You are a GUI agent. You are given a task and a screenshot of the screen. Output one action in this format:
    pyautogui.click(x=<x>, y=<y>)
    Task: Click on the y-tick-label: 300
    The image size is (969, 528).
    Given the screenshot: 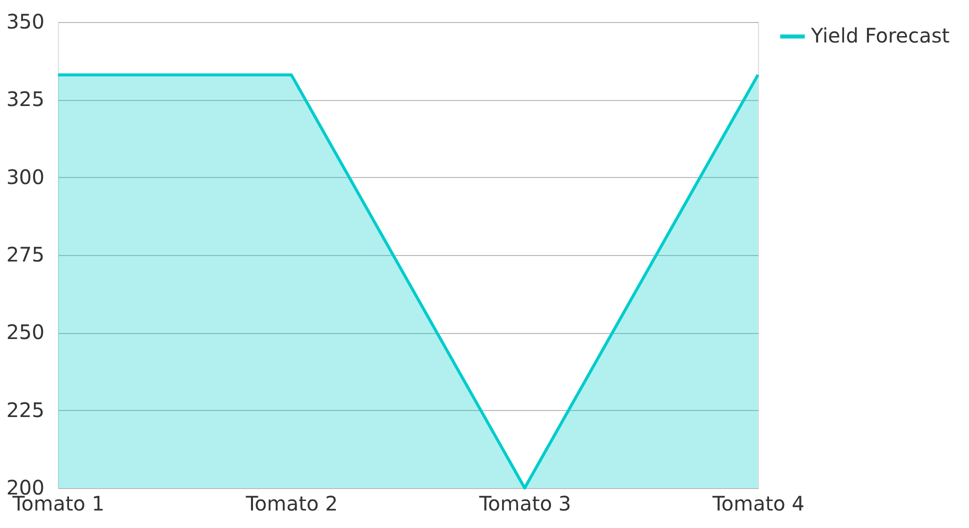 What is the action you would take?
    pyautogui.click(x=25, y=176)
    